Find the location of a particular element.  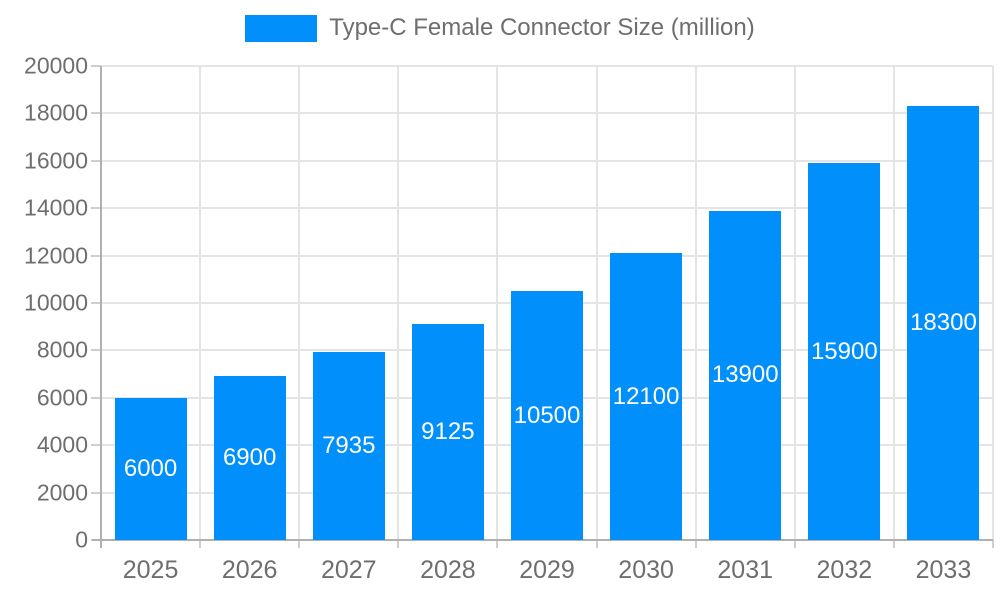

bar-2028: 9125 is located at coordinates (447, 431).